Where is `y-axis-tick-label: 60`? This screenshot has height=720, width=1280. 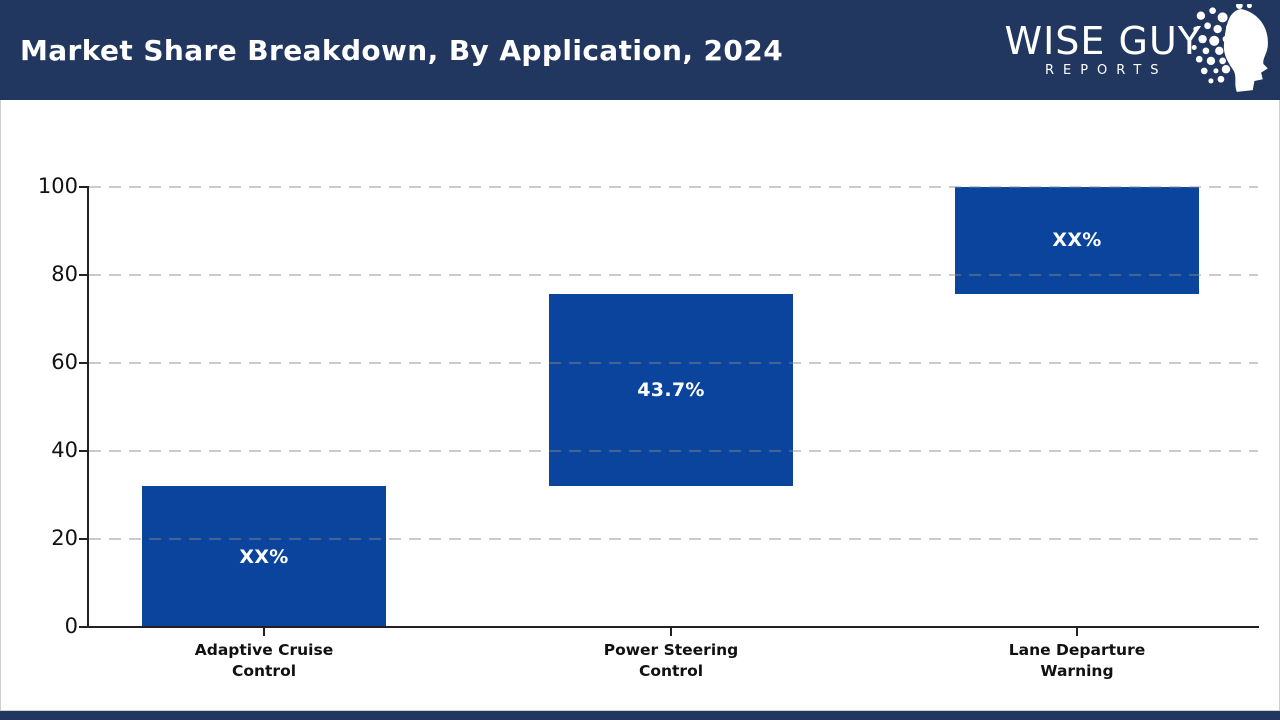
y-axis-tick-label: 60 is located at coordinates (64, 362).